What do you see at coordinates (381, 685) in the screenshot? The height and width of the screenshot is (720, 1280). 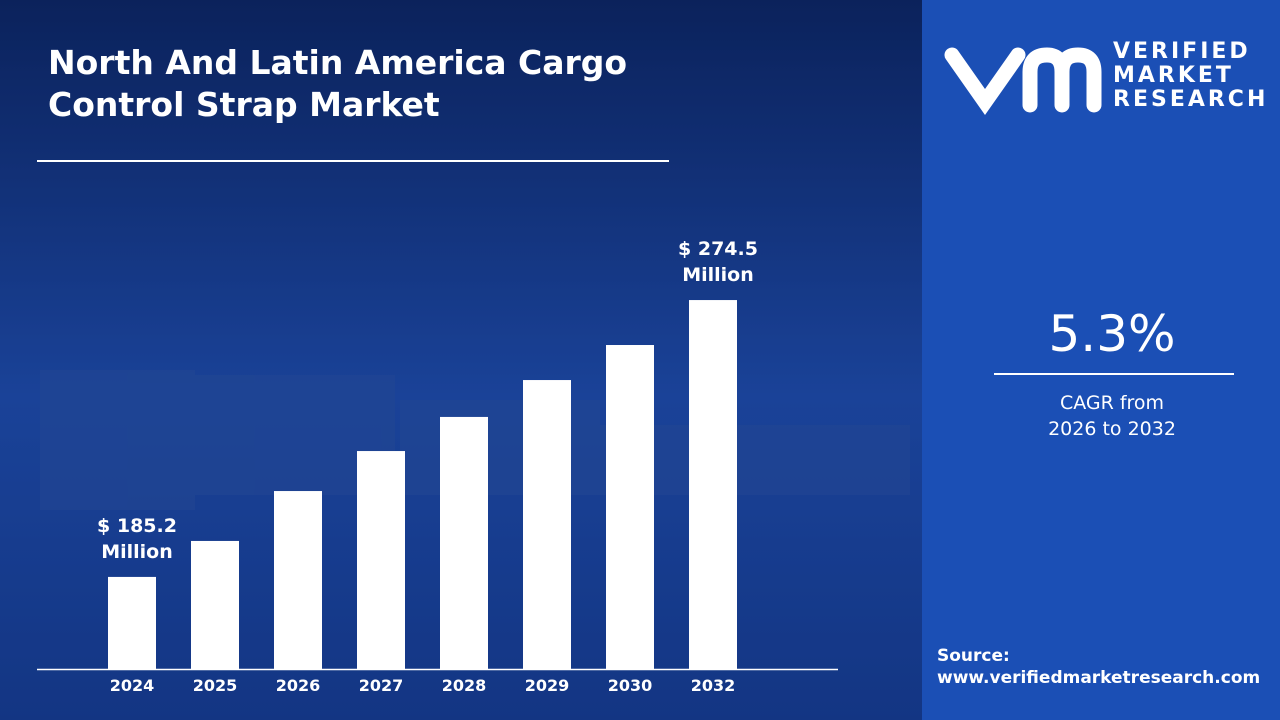 I see `x-tick-label: 2027` at bounding box center [381, 685].